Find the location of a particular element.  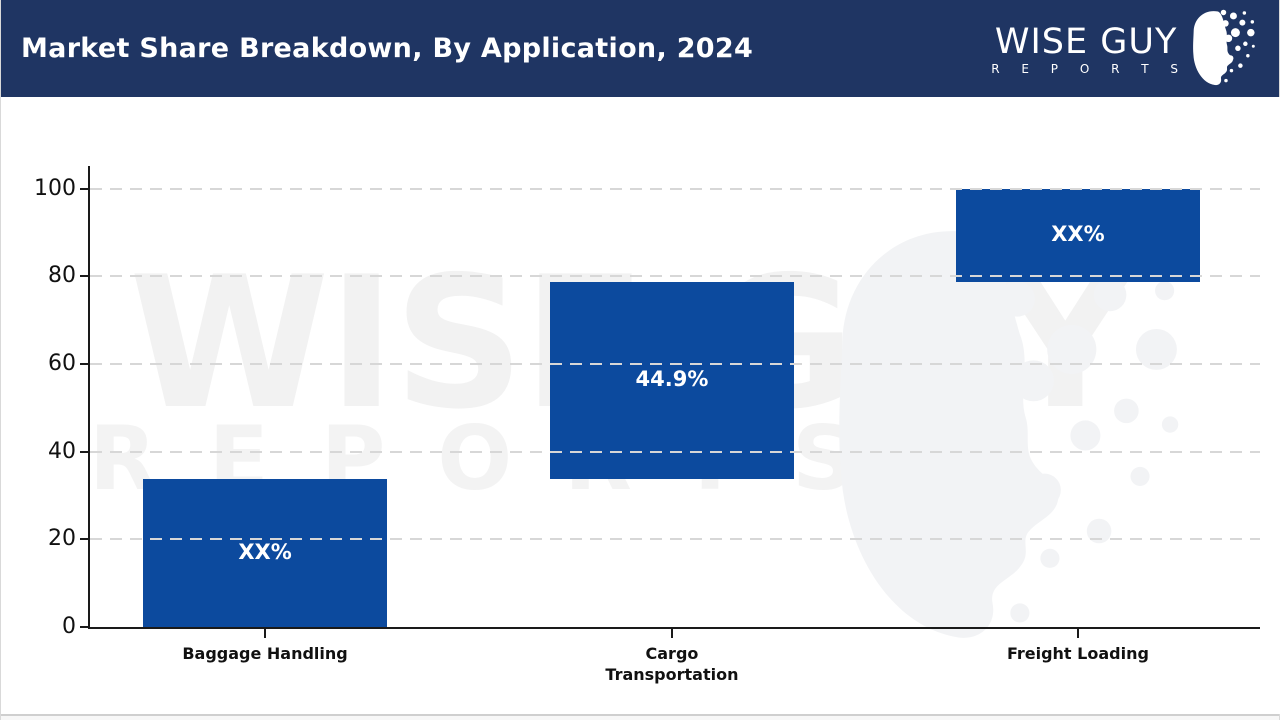

x-tick-label-1: Cargo Transportation is located at coordinates (671, 664).